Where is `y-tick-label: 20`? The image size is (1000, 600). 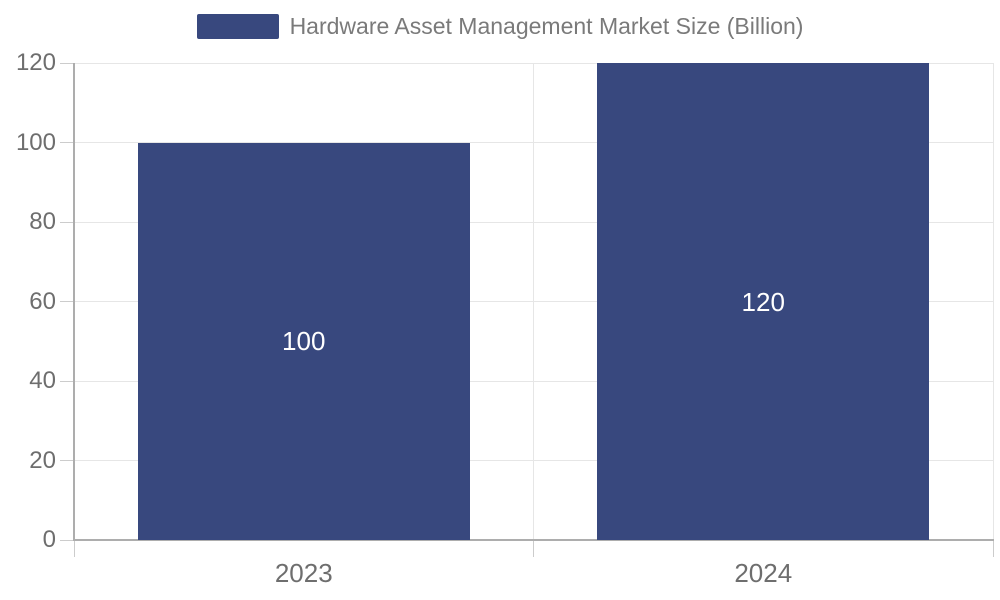 y-tick-label: 20 is located at coordinates (42, 460).